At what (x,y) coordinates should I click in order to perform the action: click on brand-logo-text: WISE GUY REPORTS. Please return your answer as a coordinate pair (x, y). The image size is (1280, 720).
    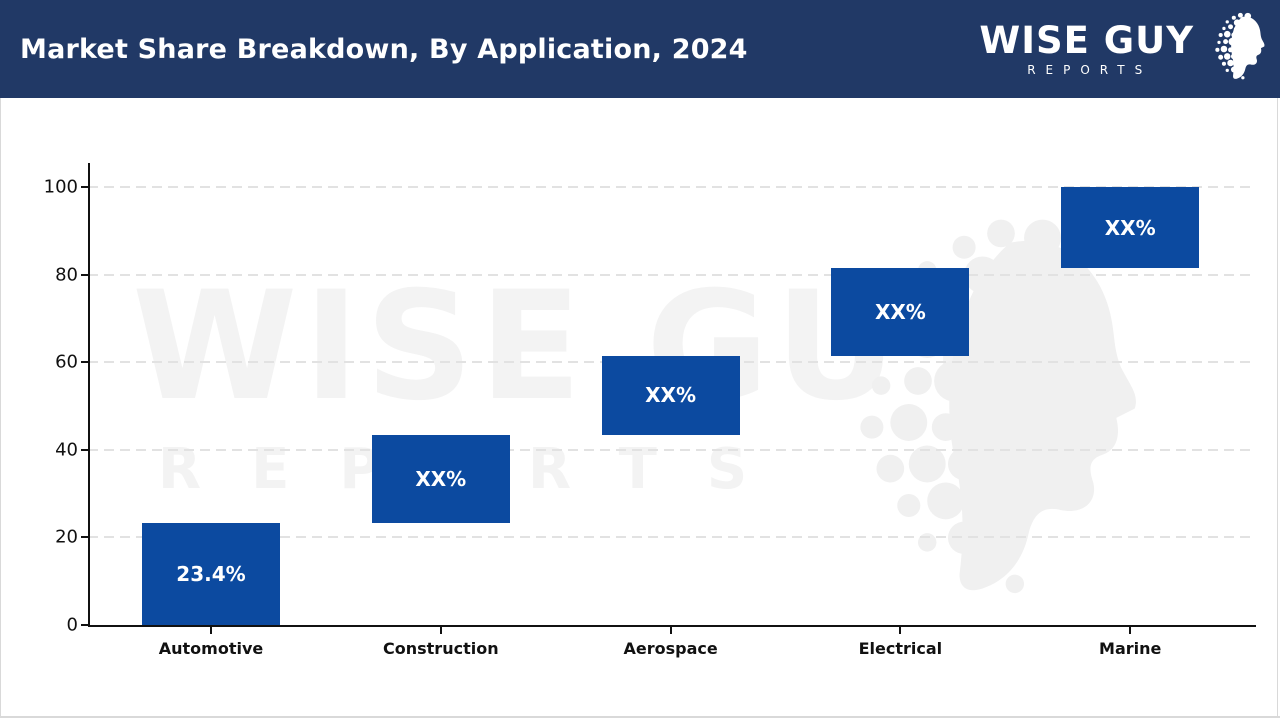
    Looking at the image, I should click on (1086, 49).